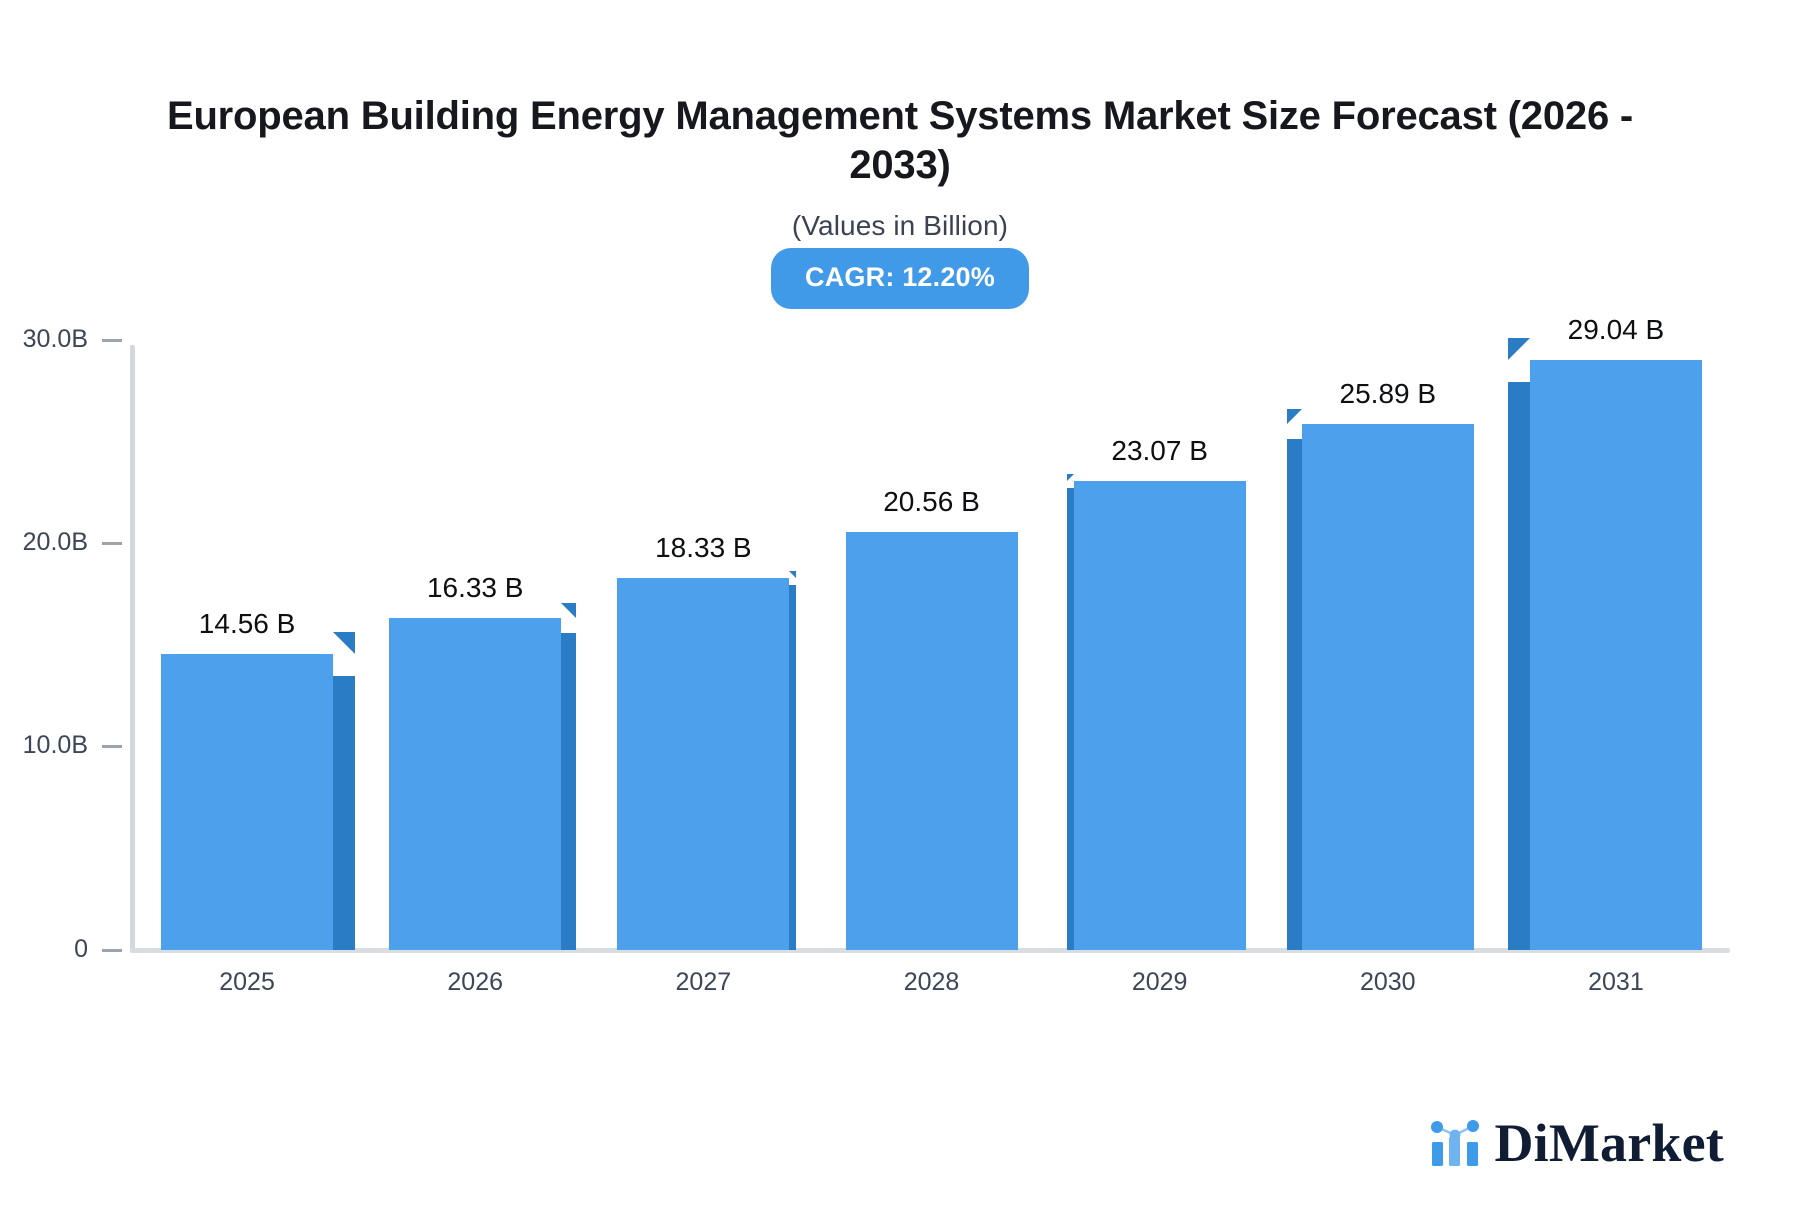 Image resolution: width=1800 pixels, height=1212 pixels. I want to click on bar-2027: 18.33 B, so click(707, 741).